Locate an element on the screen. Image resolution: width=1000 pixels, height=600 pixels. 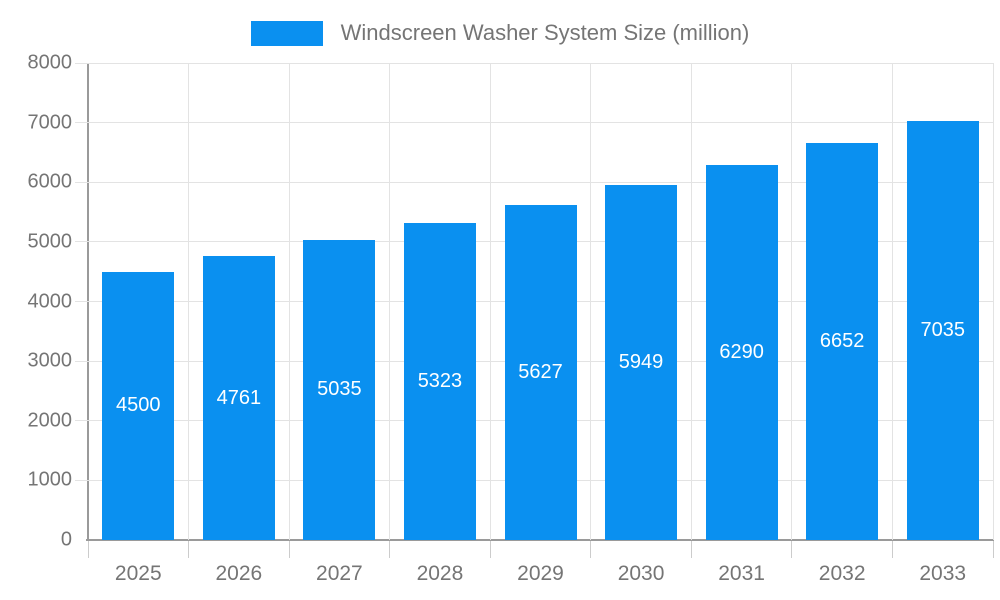
x-axis-tick-label: 2032 is located at coordinates (842, 573).